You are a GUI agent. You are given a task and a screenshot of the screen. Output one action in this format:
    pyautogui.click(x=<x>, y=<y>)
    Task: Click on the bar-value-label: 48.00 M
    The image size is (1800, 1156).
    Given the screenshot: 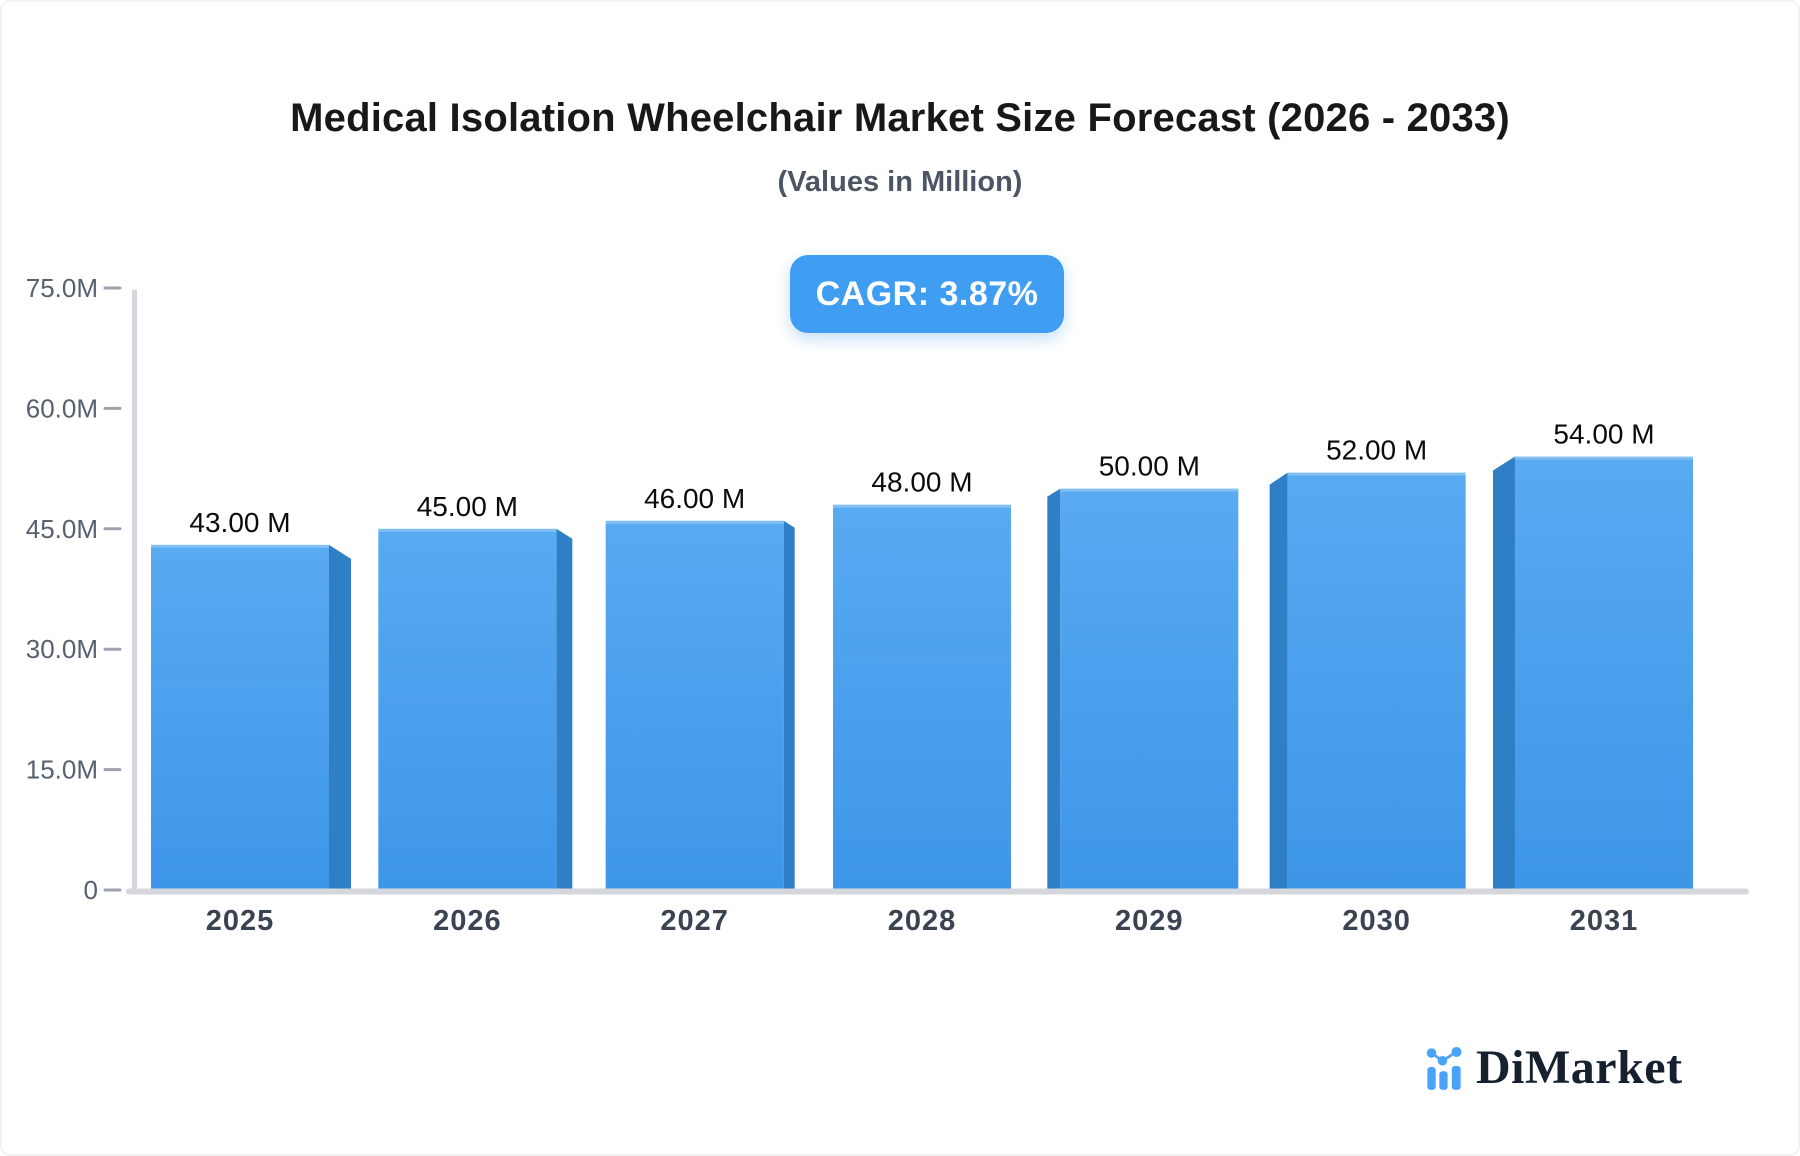 What is the action you would take?
    pyautogui.click(x=921, y=482)
    